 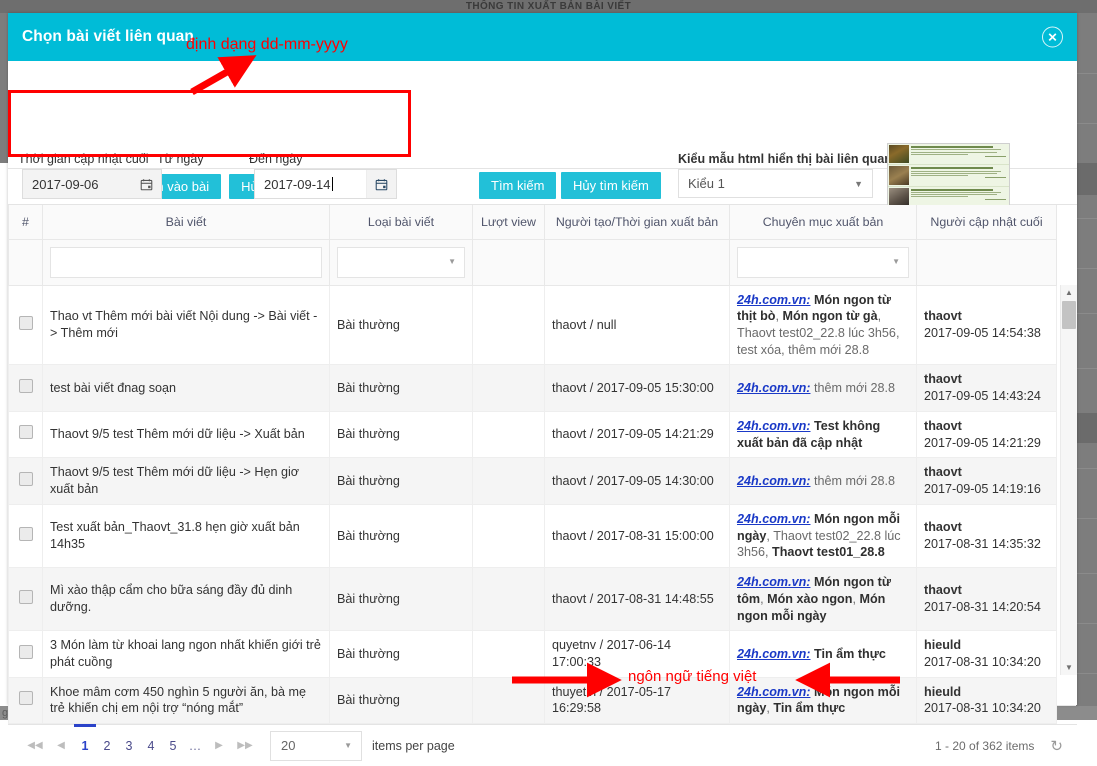 I want to click on refresh-icon: ↻, so click(x=1056, y=746).